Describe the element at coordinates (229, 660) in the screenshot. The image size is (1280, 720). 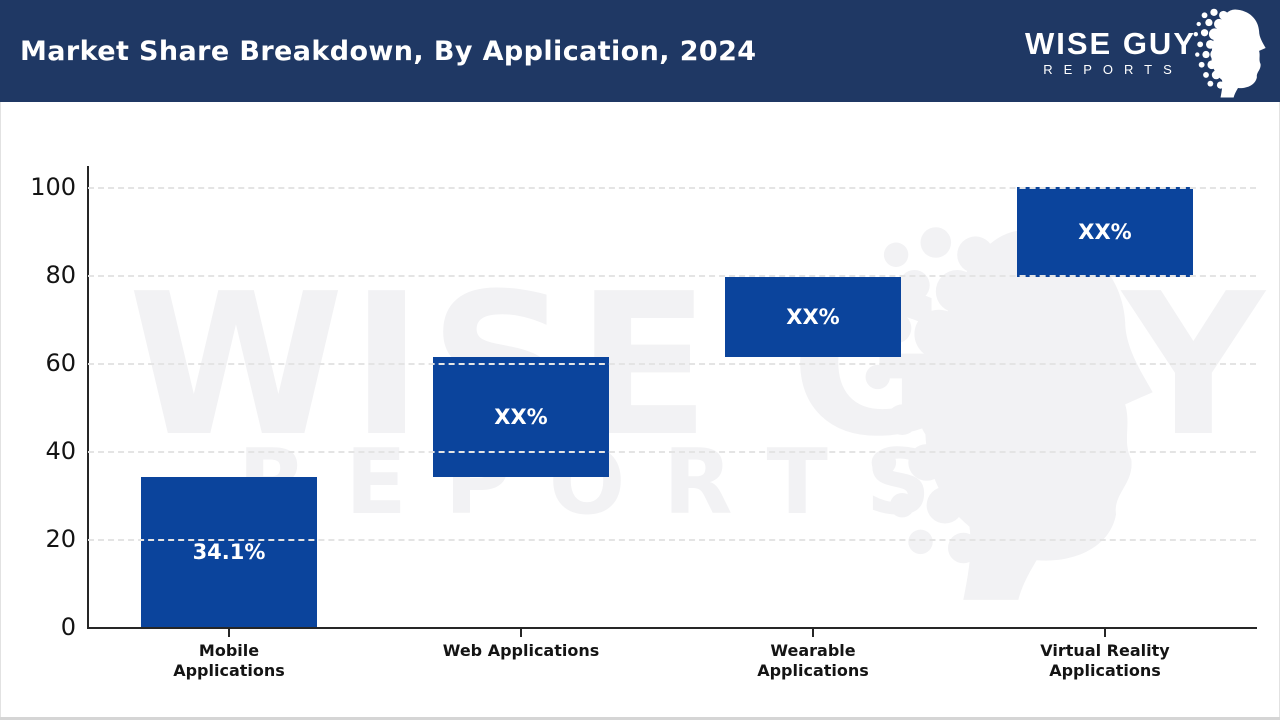
I see `category-label: Mobile Applications` at that location.